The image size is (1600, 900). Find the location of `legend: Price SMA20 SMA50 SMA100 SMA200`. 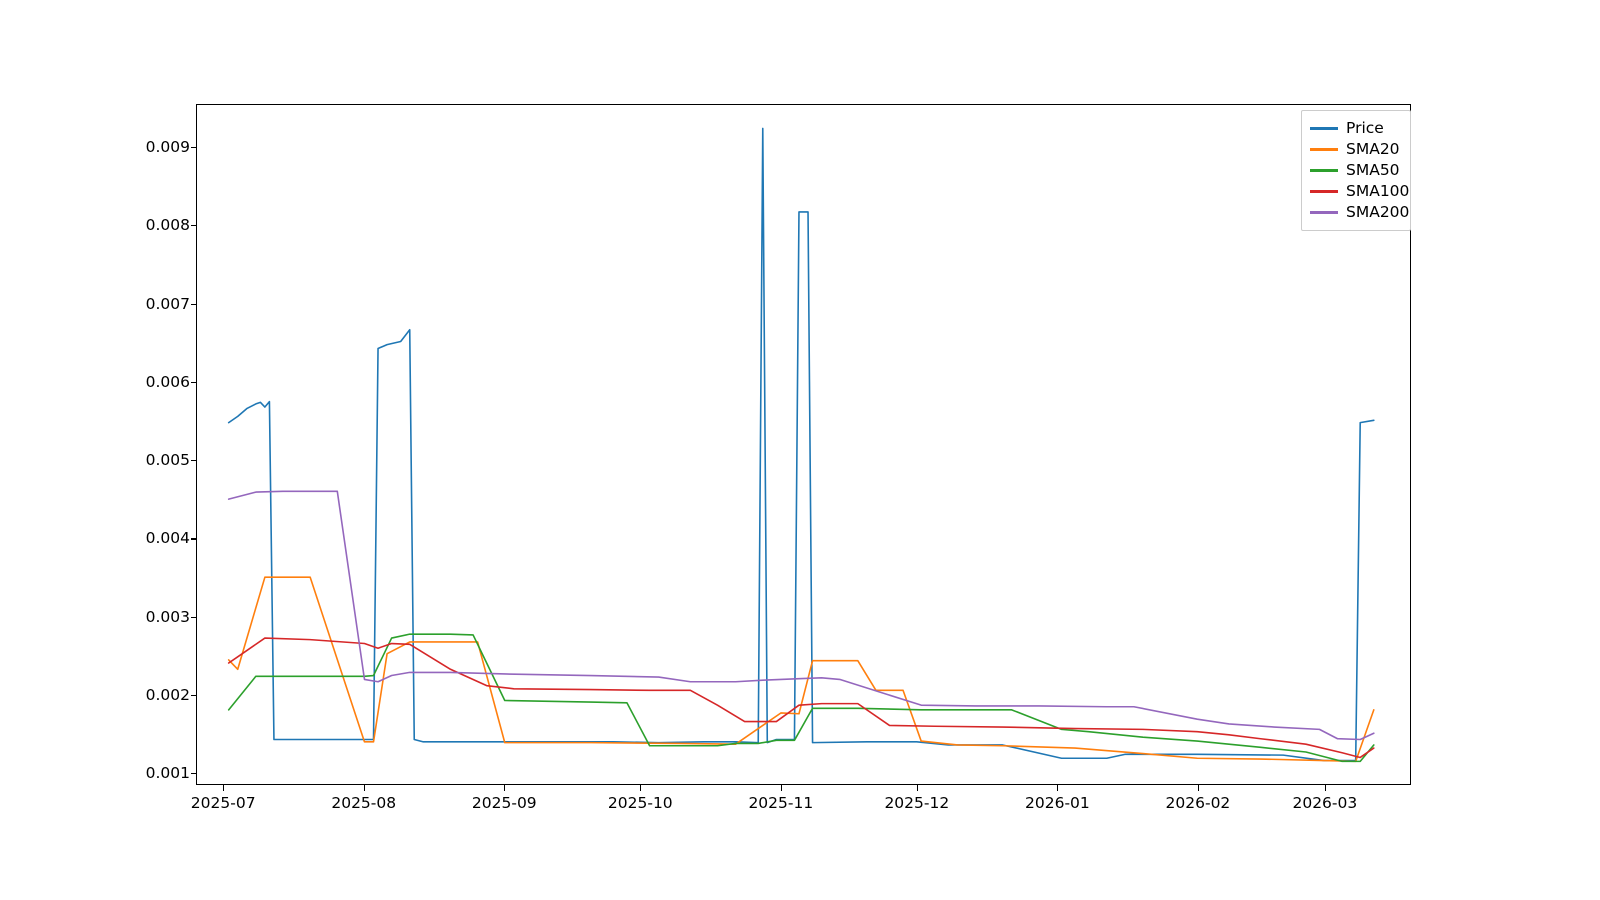

legend: Price SMA20 SMA50 SMA100 SMA200 is located at coordinates (1356, 170).